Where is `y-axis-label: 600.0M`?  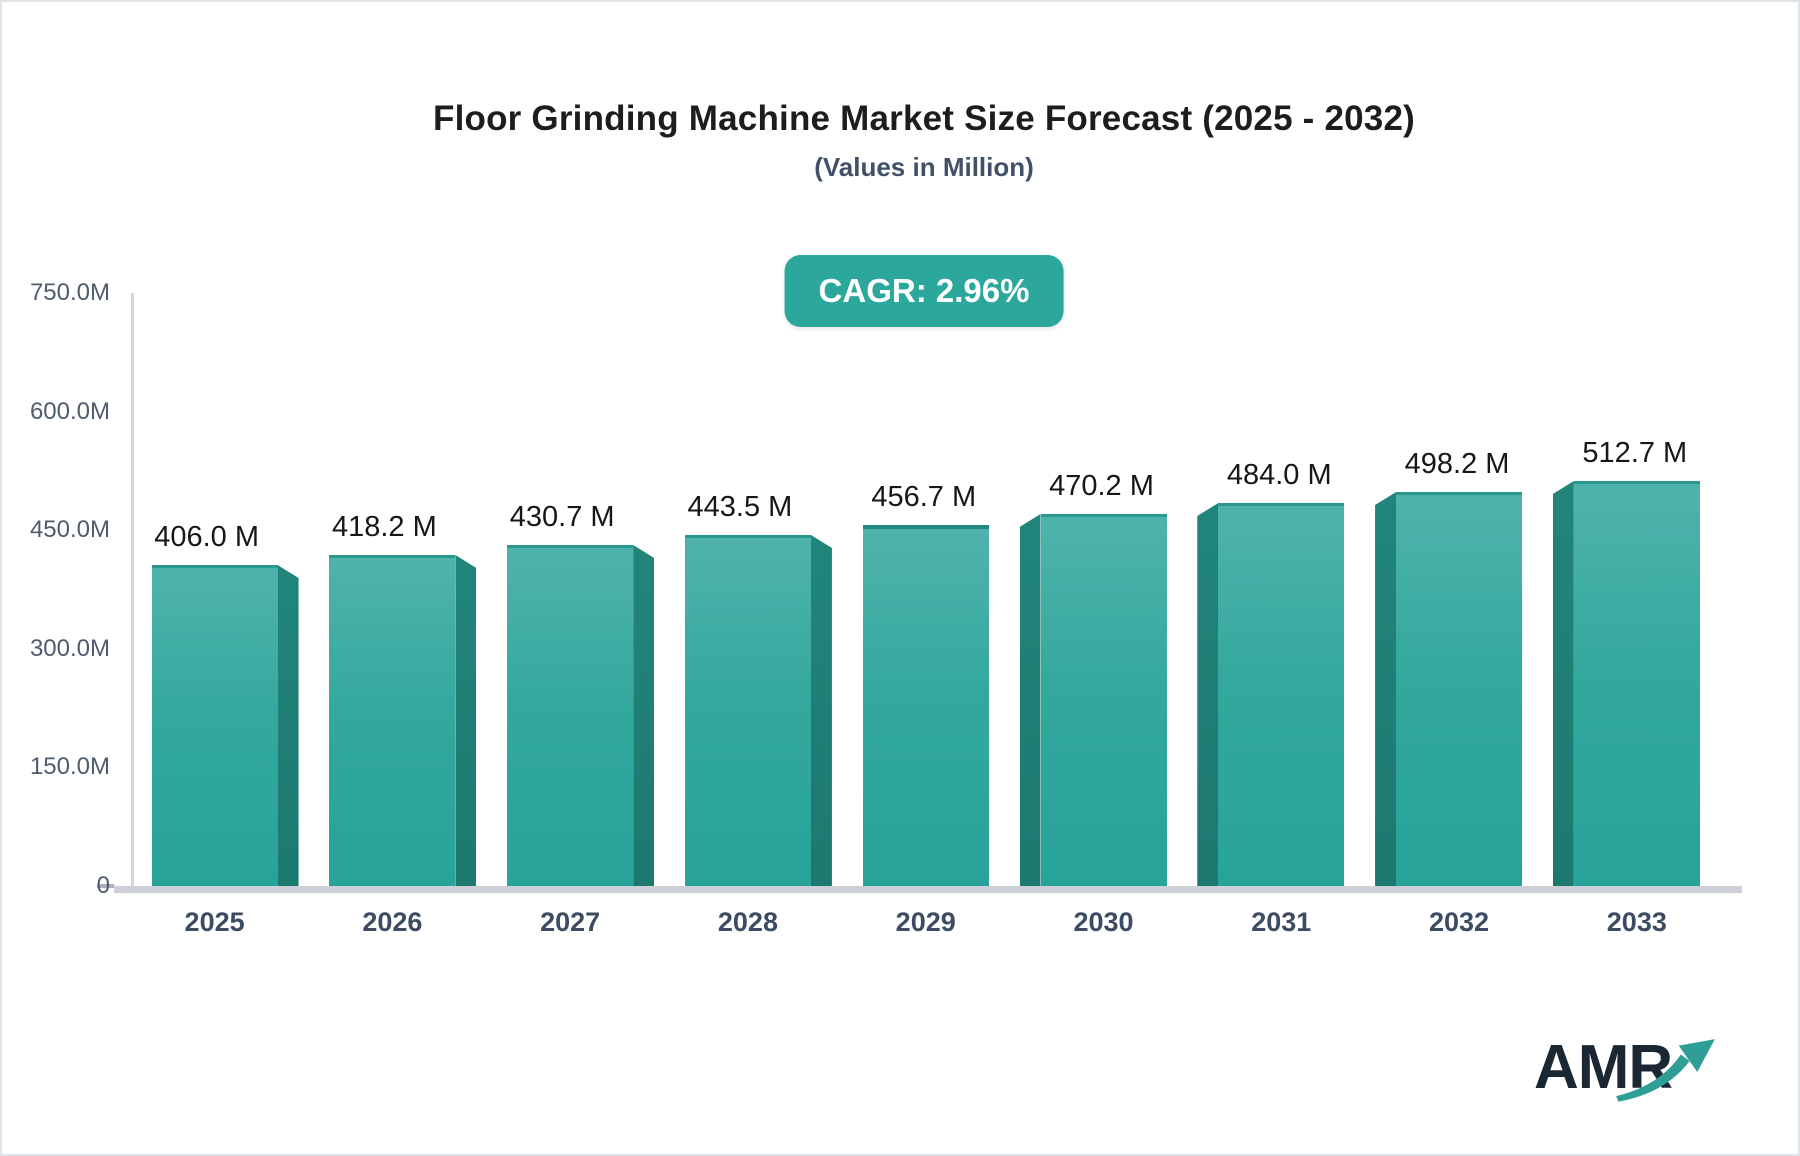
y-axis-label: 600.0M is located at coordinates (69, 411).